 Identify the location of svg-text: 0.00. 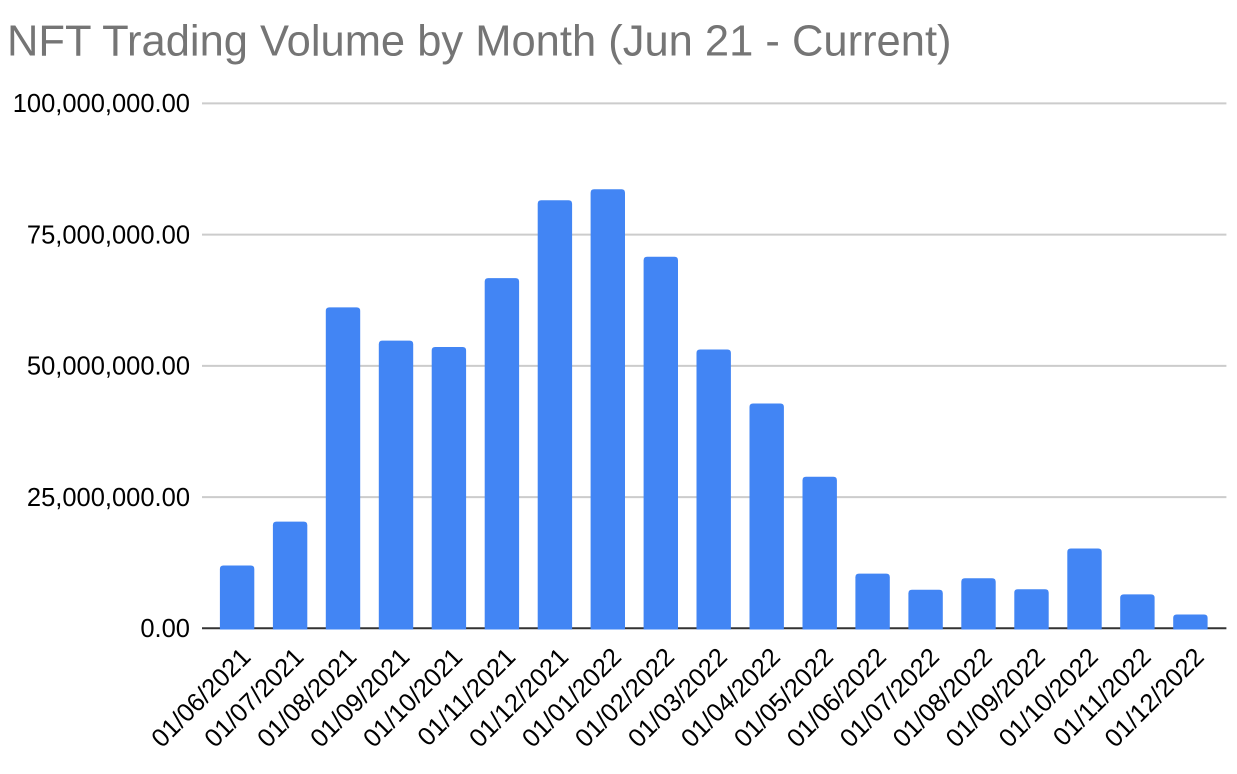
(165, 629).